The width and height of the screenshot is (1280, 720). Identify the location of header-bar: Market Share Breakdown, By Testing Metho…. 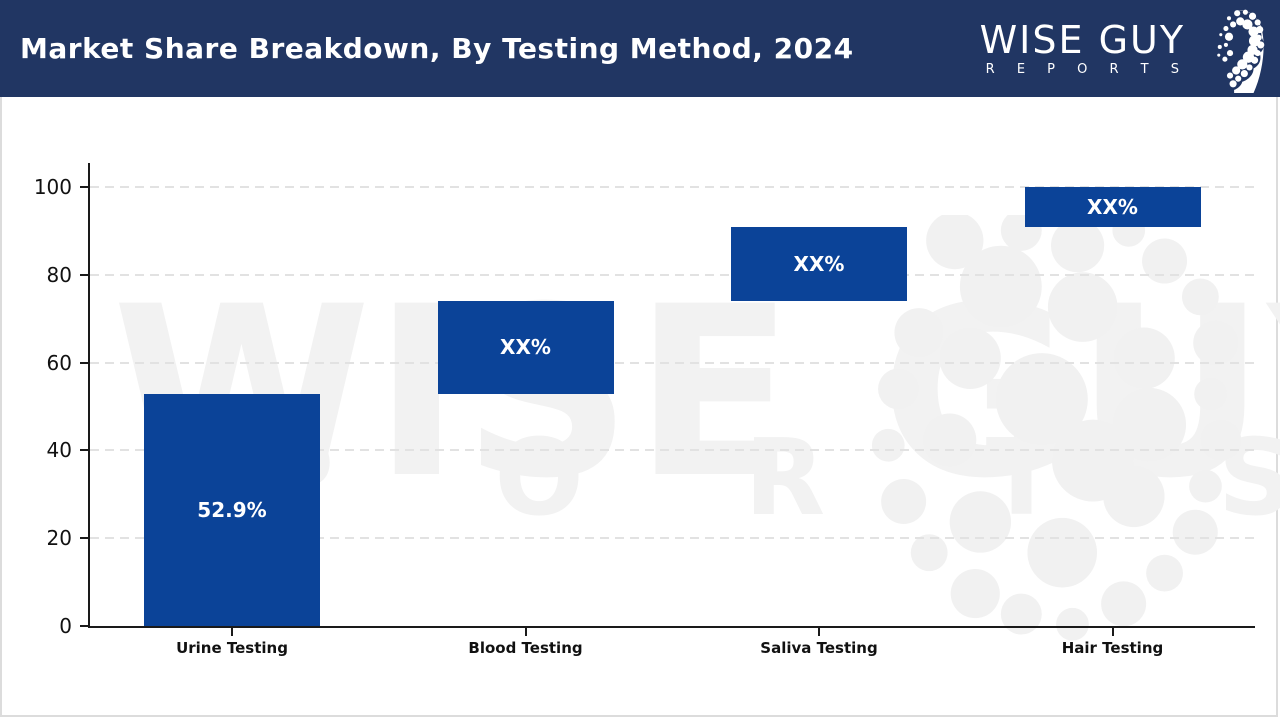
(640, 48).